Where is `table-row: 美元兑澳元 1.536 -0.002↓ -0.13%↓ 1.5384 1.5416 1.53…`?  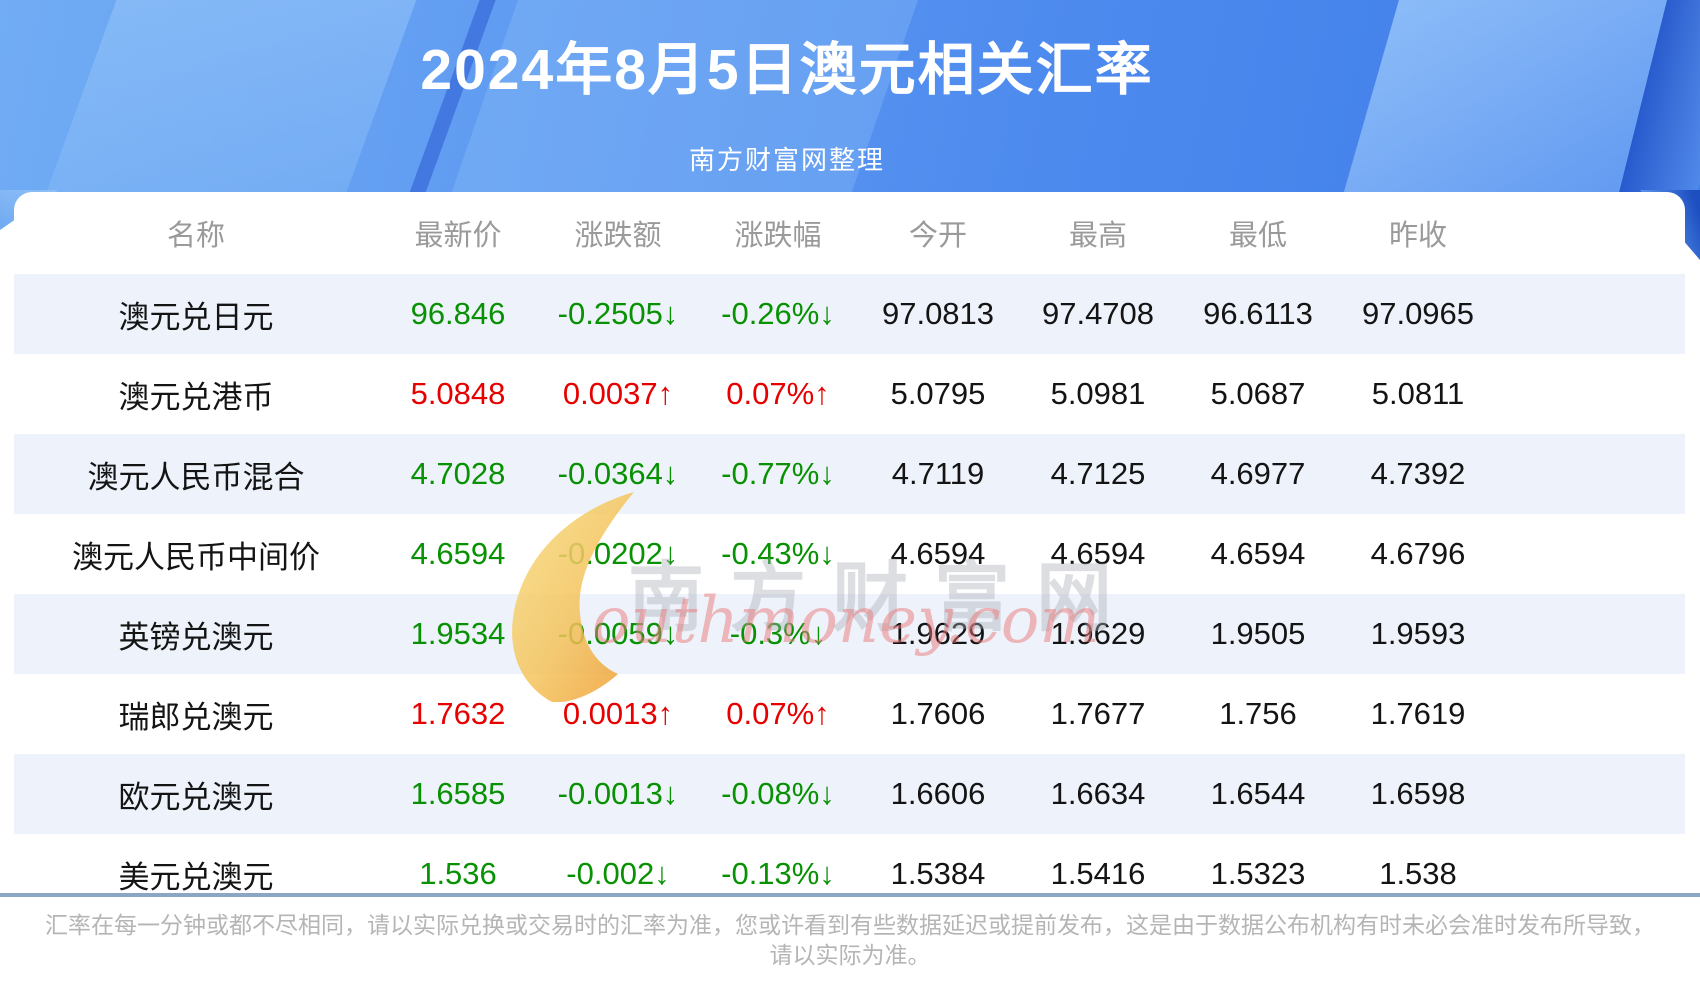 table-row: 美元兑澳元 1.536 -0.002↓ -0.13%↓ 1.5384 1.5416 1.53… is located at coordinates (849, 874).